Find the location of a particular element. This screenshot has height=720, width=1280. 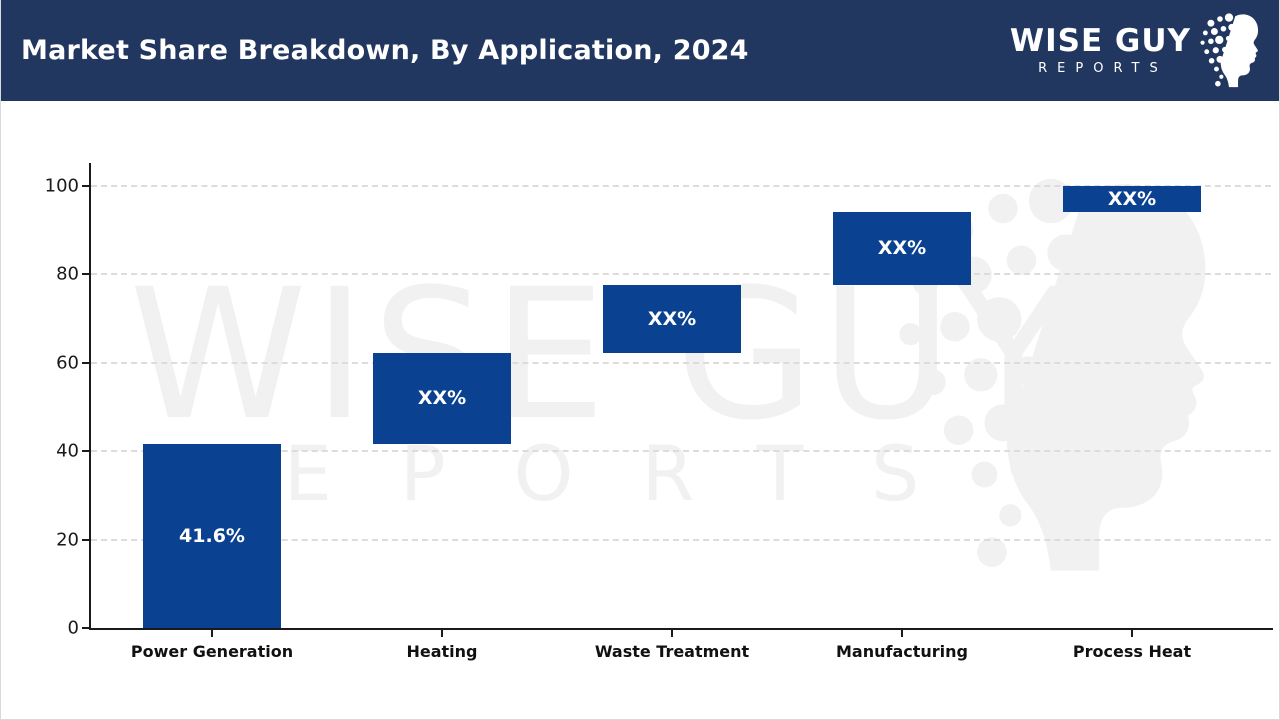

wiseguy-logo-text: WISE GUY REPORTS is located at coordinates (1100, 49).